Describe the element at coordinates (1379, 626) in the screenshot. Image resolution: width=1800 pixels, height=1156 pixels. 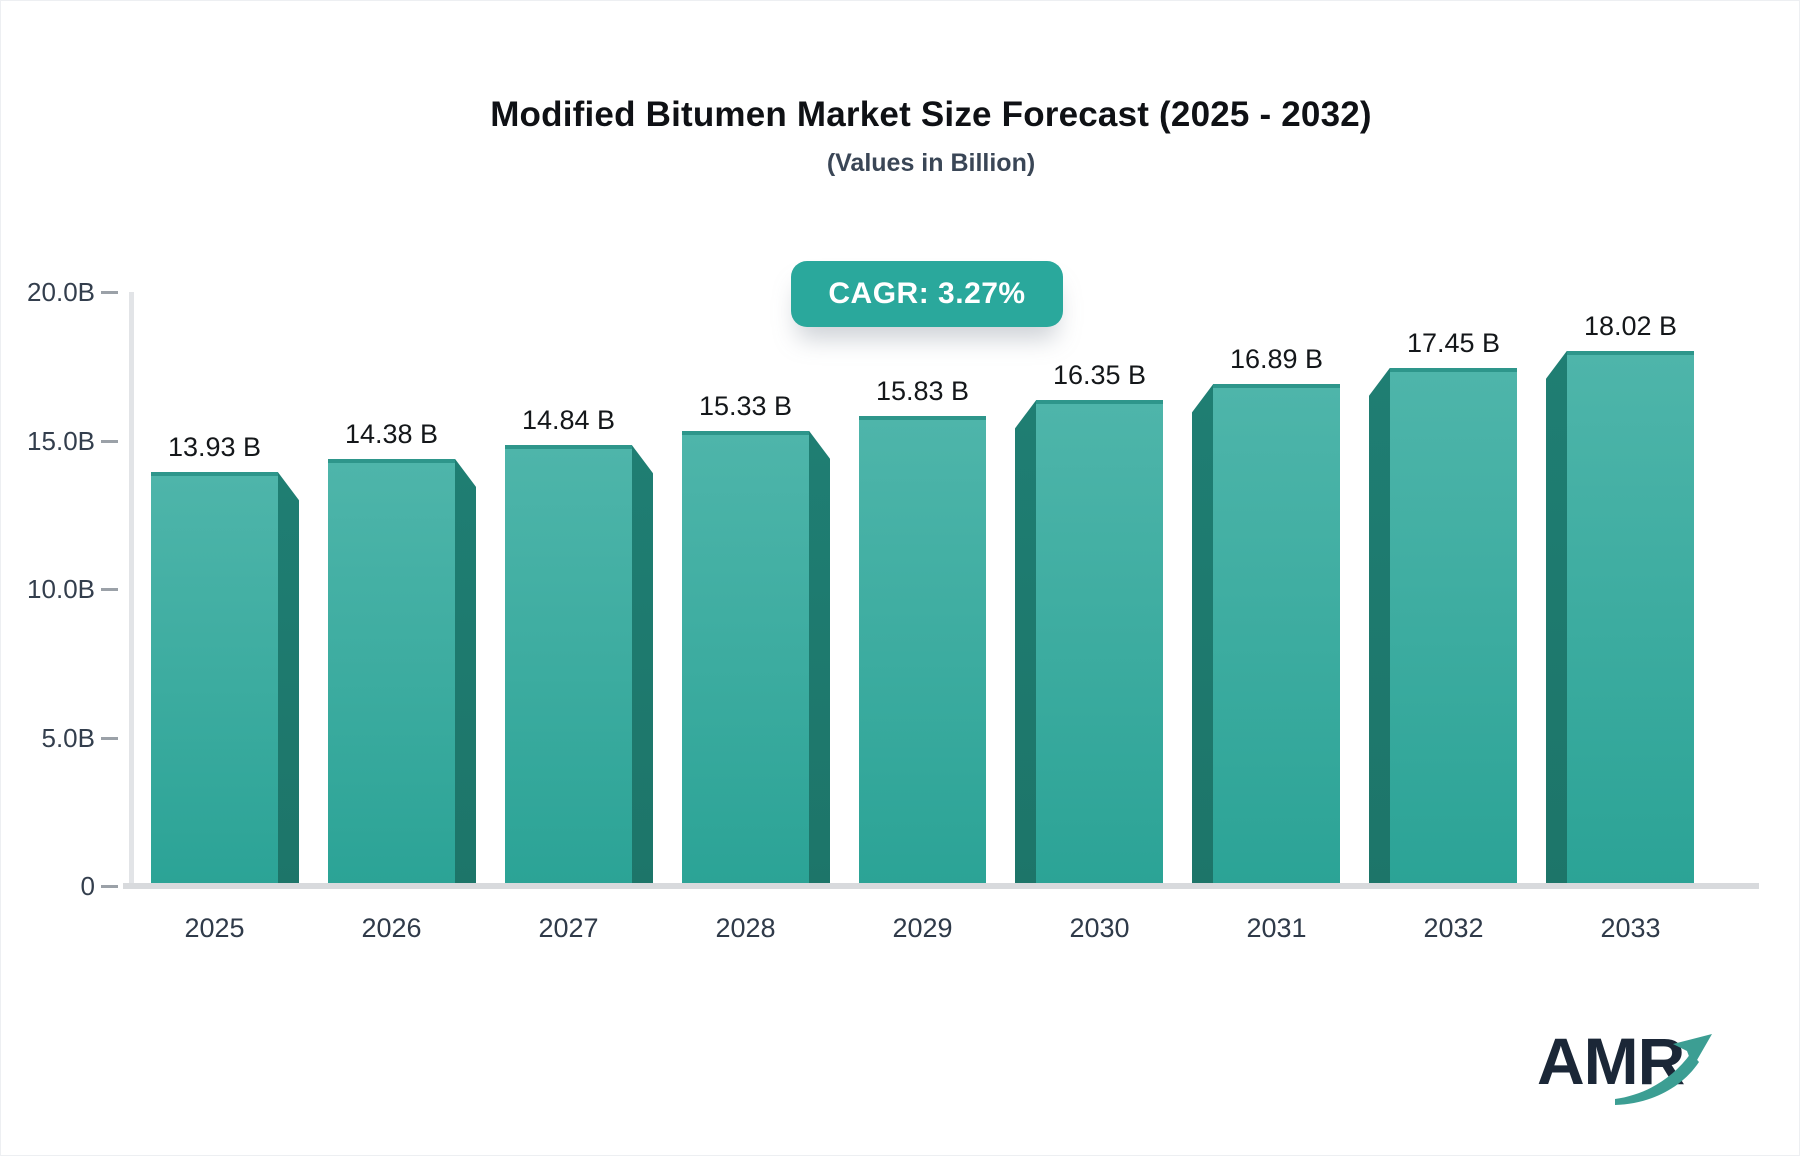
I see `bar-2032-side` at that location.